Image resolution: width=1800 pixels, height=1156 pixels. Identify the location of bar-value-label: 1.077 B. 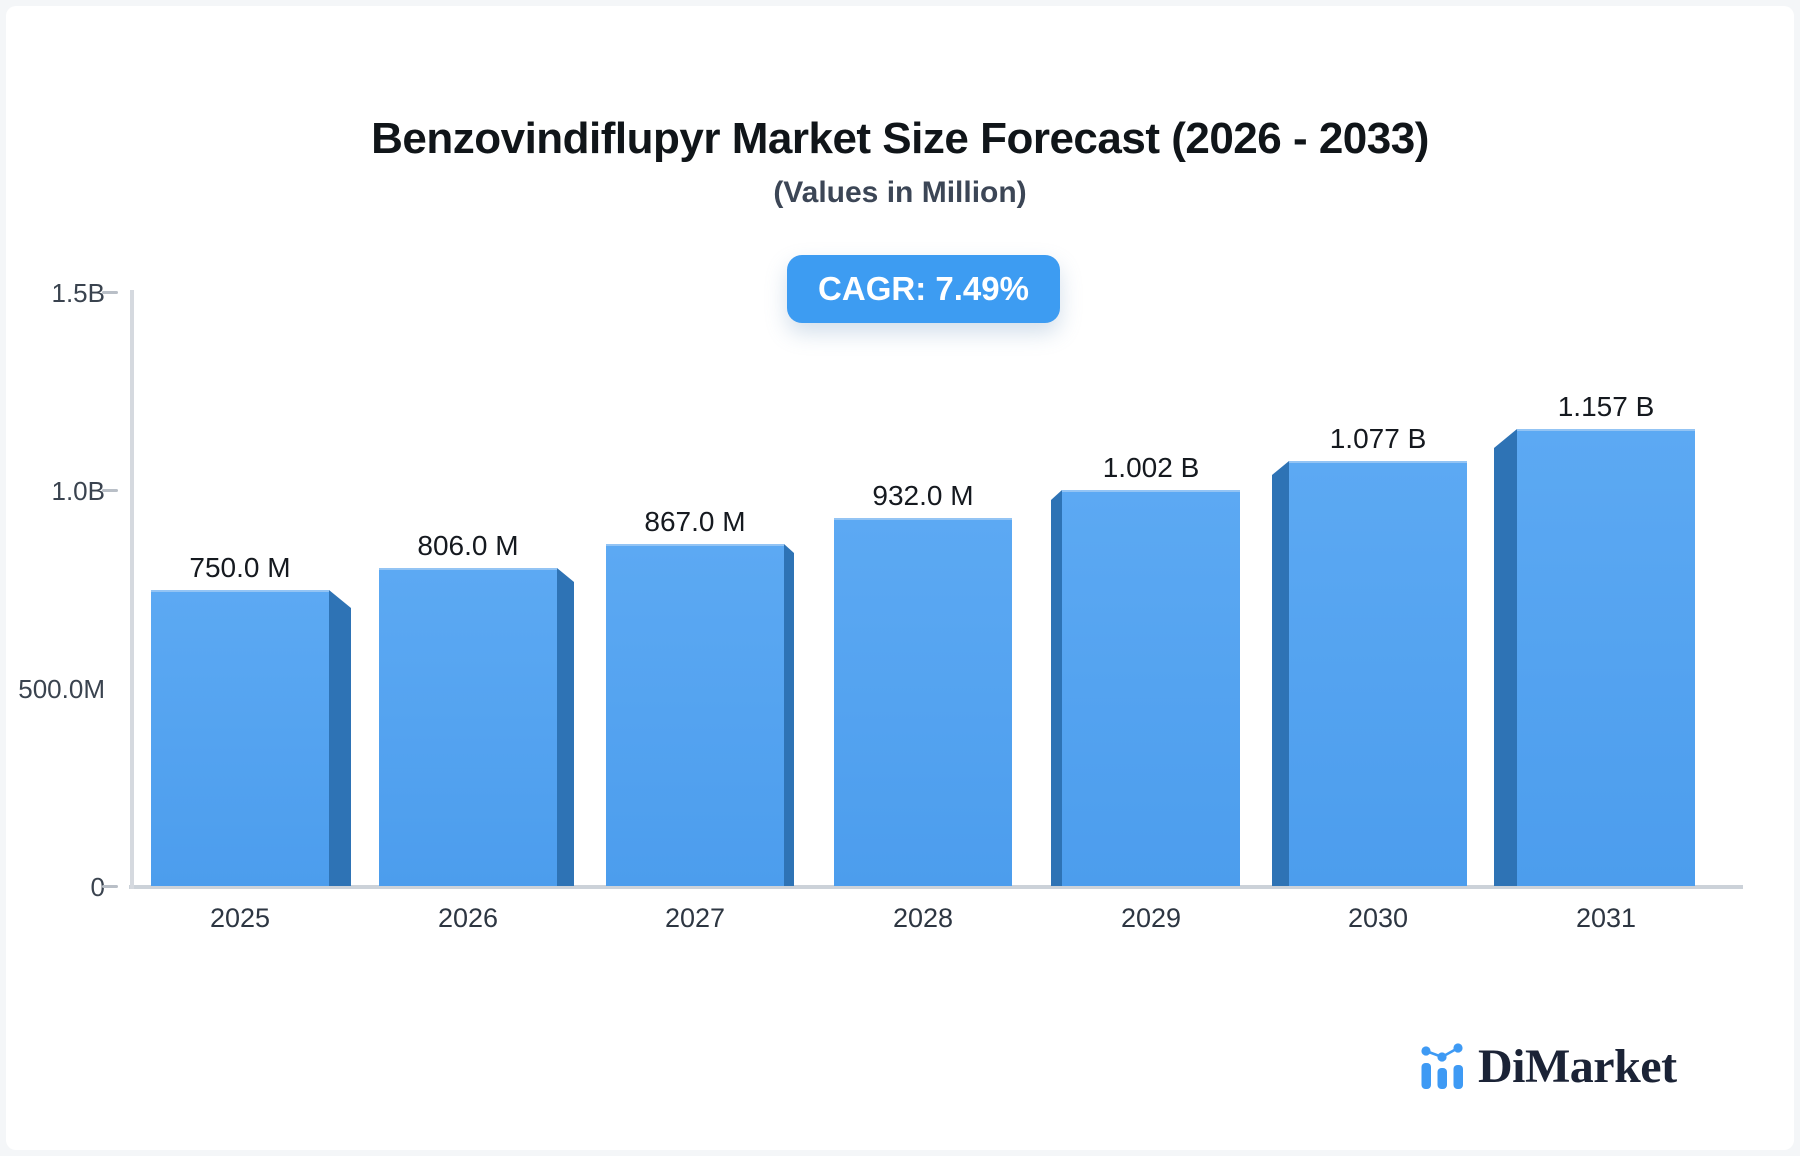
(1378, 438).